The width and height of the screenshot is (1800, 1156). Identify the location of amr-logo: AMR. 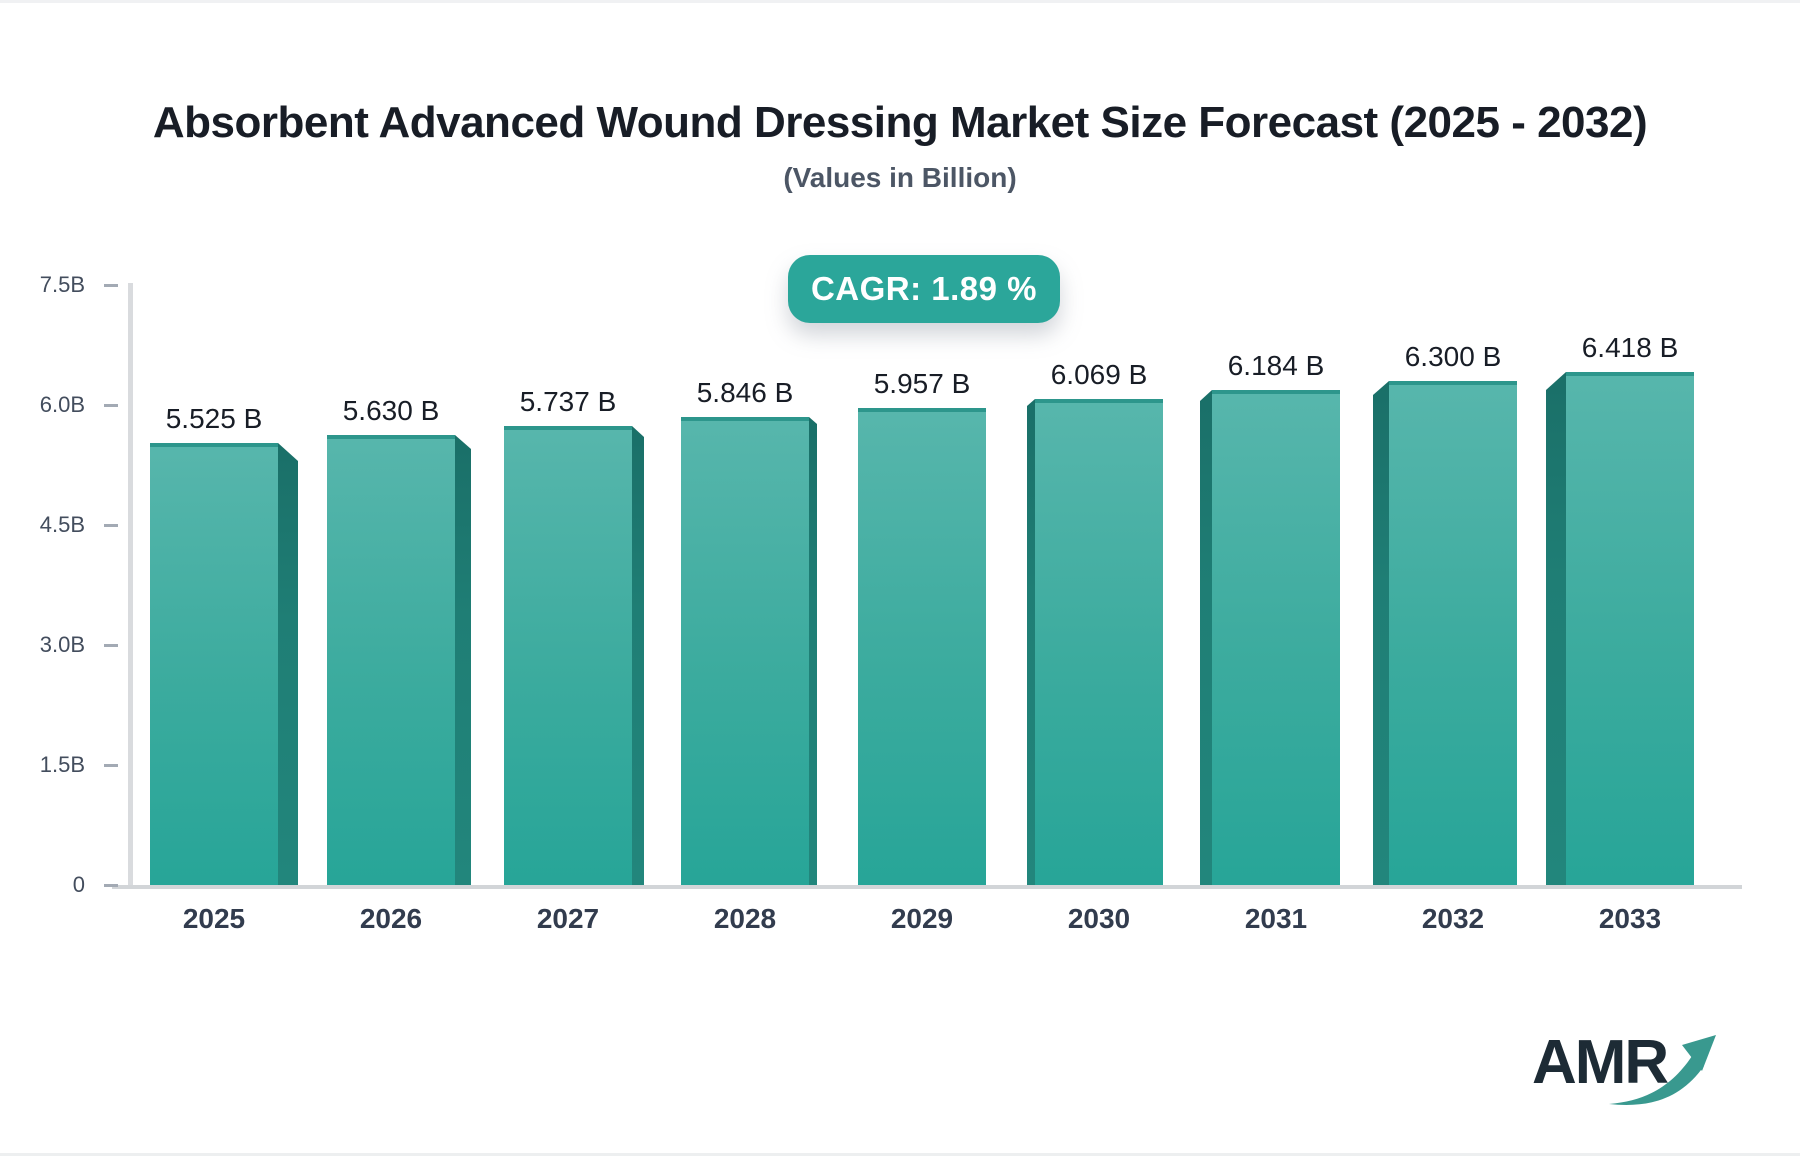
(1637, 1072).